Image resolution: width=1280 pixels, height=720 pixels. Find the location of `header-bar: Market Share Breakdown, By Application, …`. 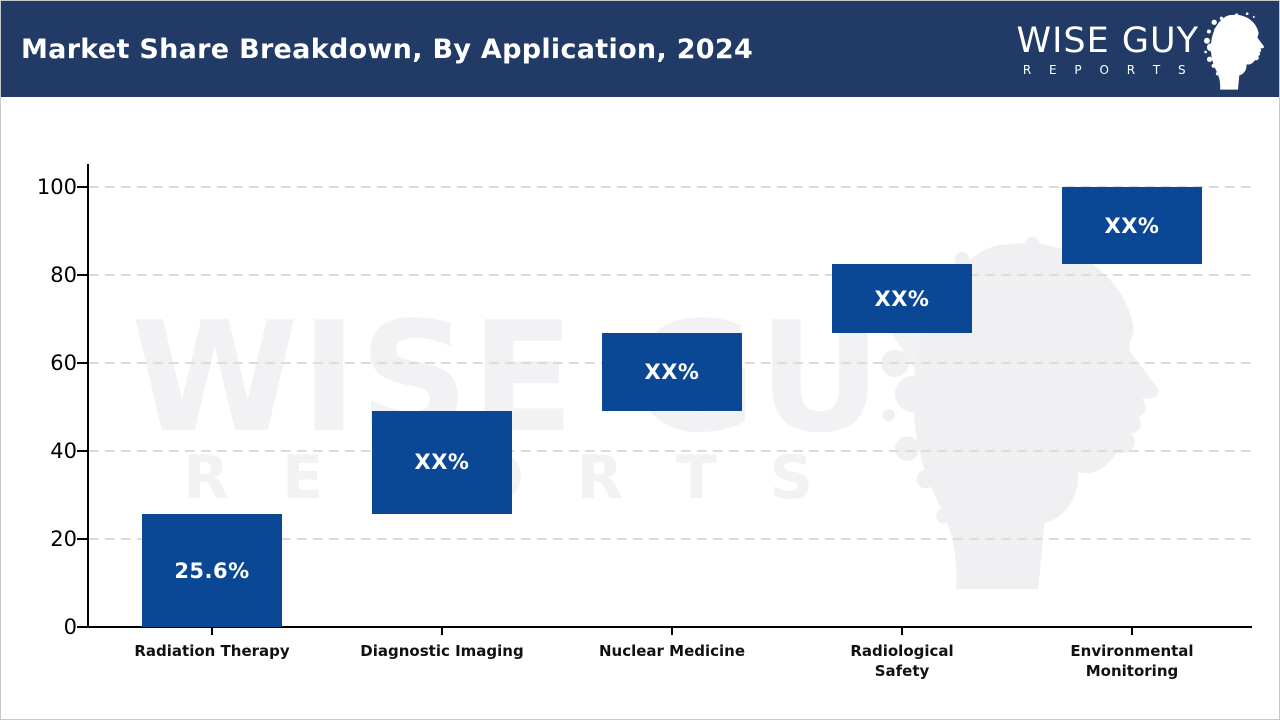

header-bar: Market Share Breakdown, By Application, … is located at coordinates (640, 49).